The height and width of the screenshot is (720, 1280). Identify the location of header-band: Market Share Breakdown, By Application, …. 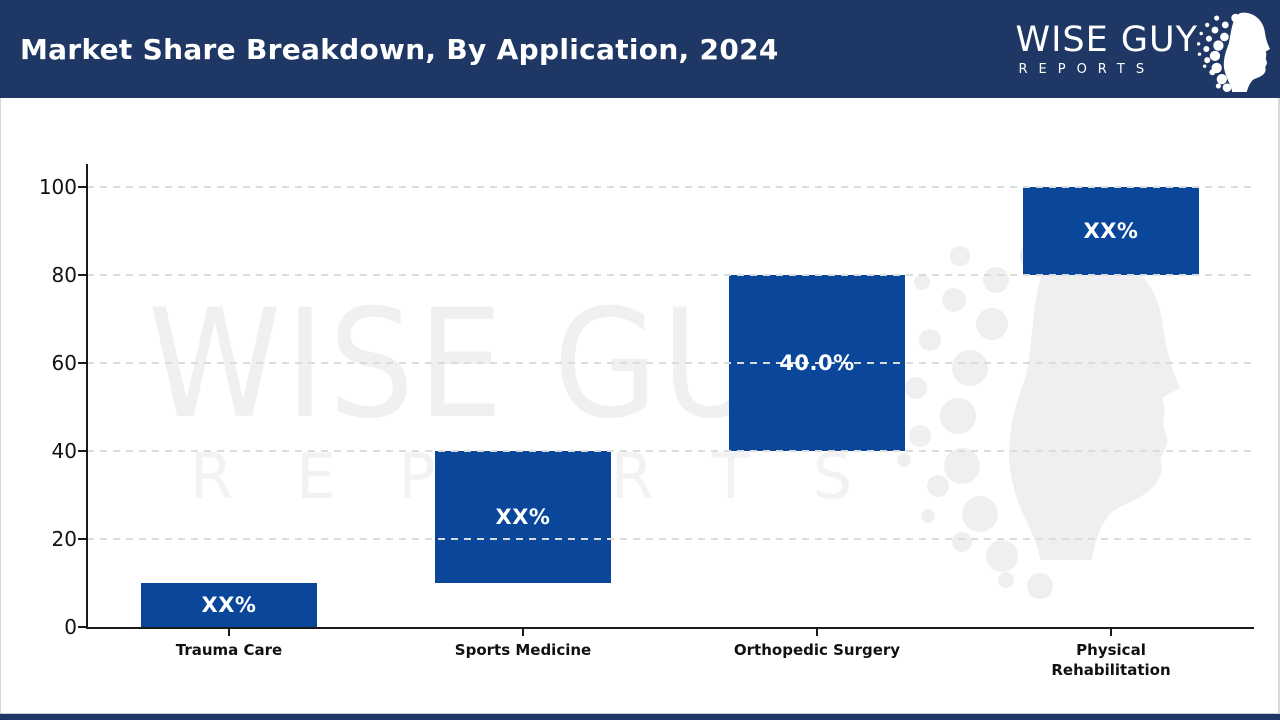
(640, 49).